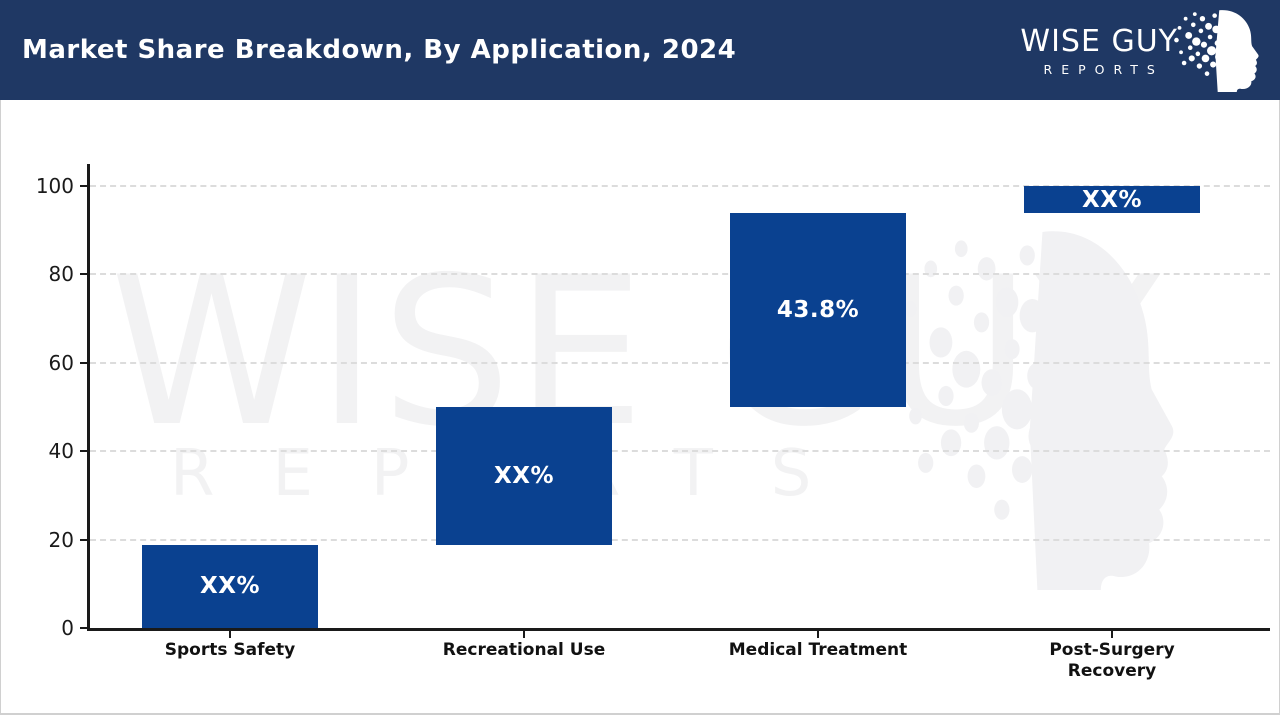 This screenshot has height=720, width=1280. What do you see at coordinates (678, 629) in the screenshot?
I see `x-axis-line` at bounding box center [678, 629].